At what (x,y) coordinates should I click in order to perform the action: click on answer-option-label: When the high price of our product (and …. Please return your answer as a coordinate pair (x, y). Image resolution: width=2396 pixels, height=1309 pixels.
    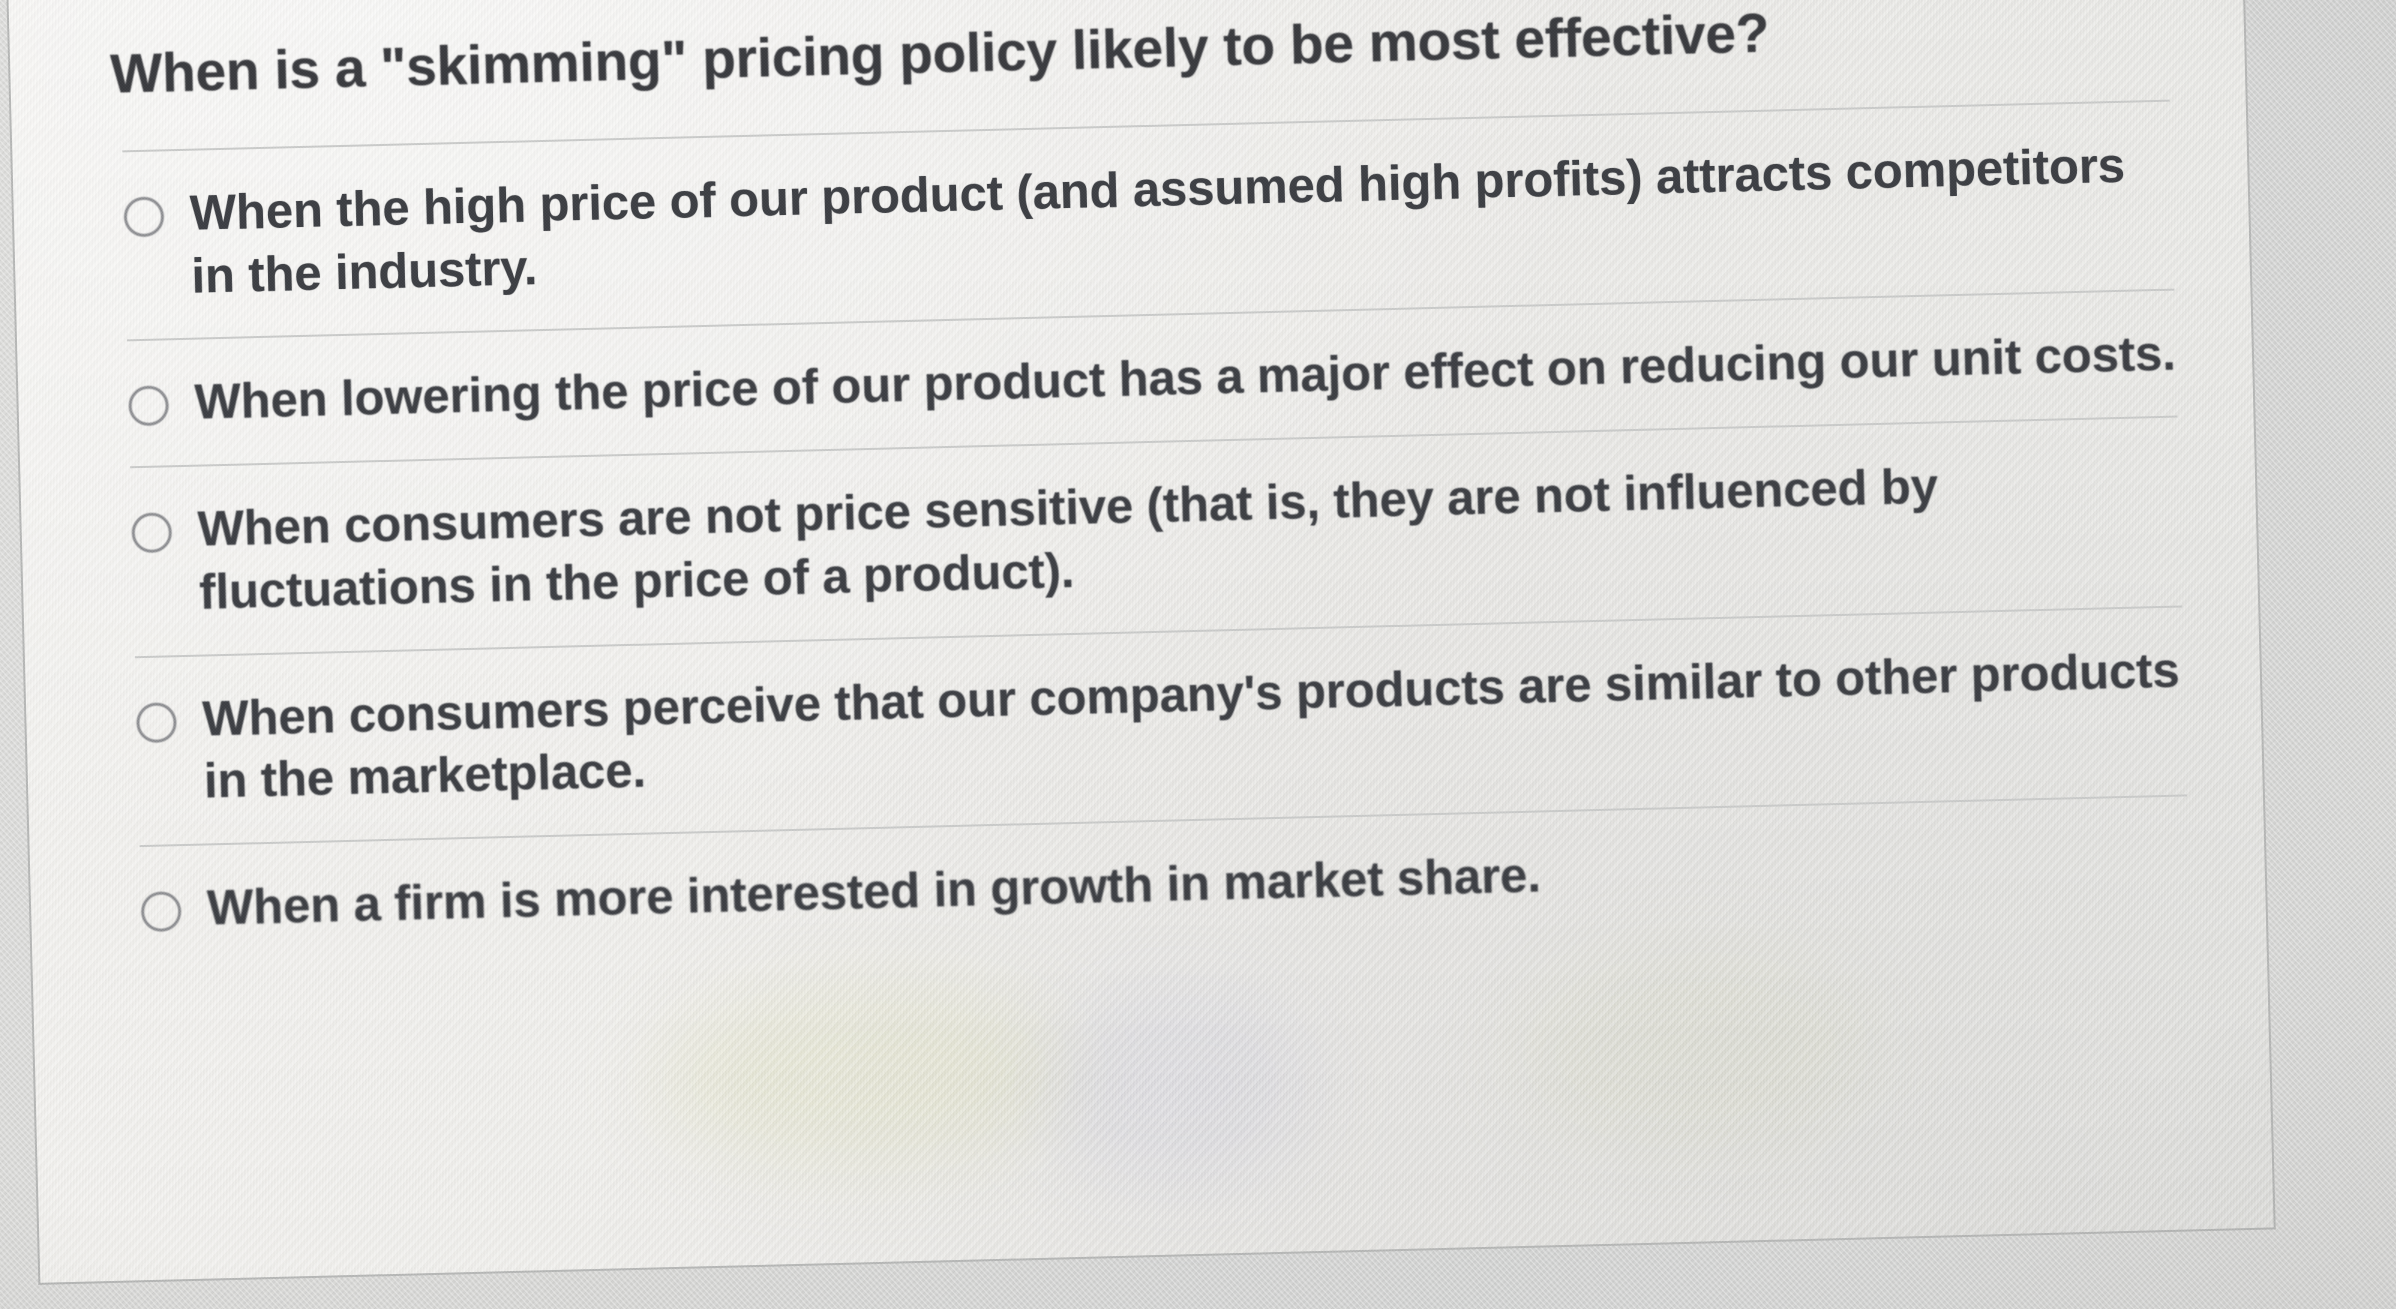
    Looking at the image, I should click on (1157, 221).